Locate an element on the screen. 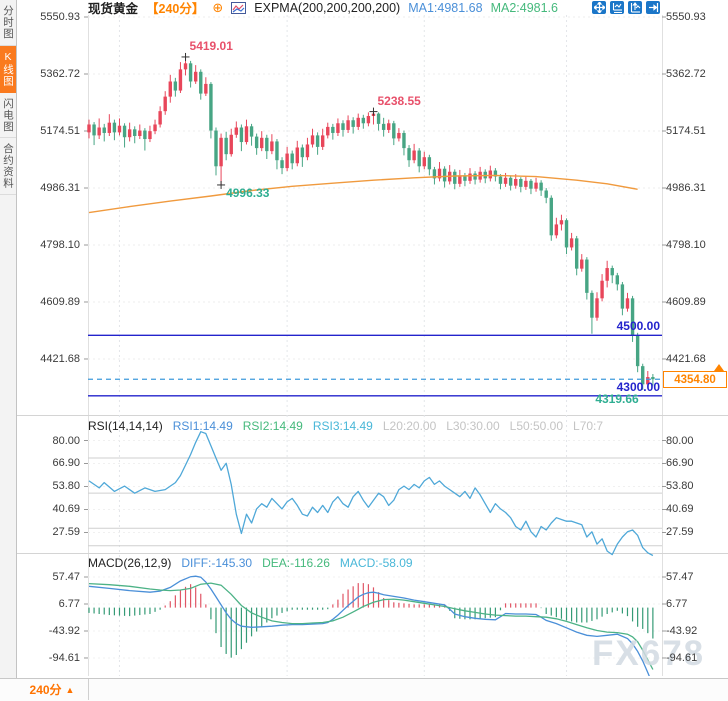 Image resolution: width=728 pixels, height=701 pixels. rsi-line is located at coordinates (371, 494).